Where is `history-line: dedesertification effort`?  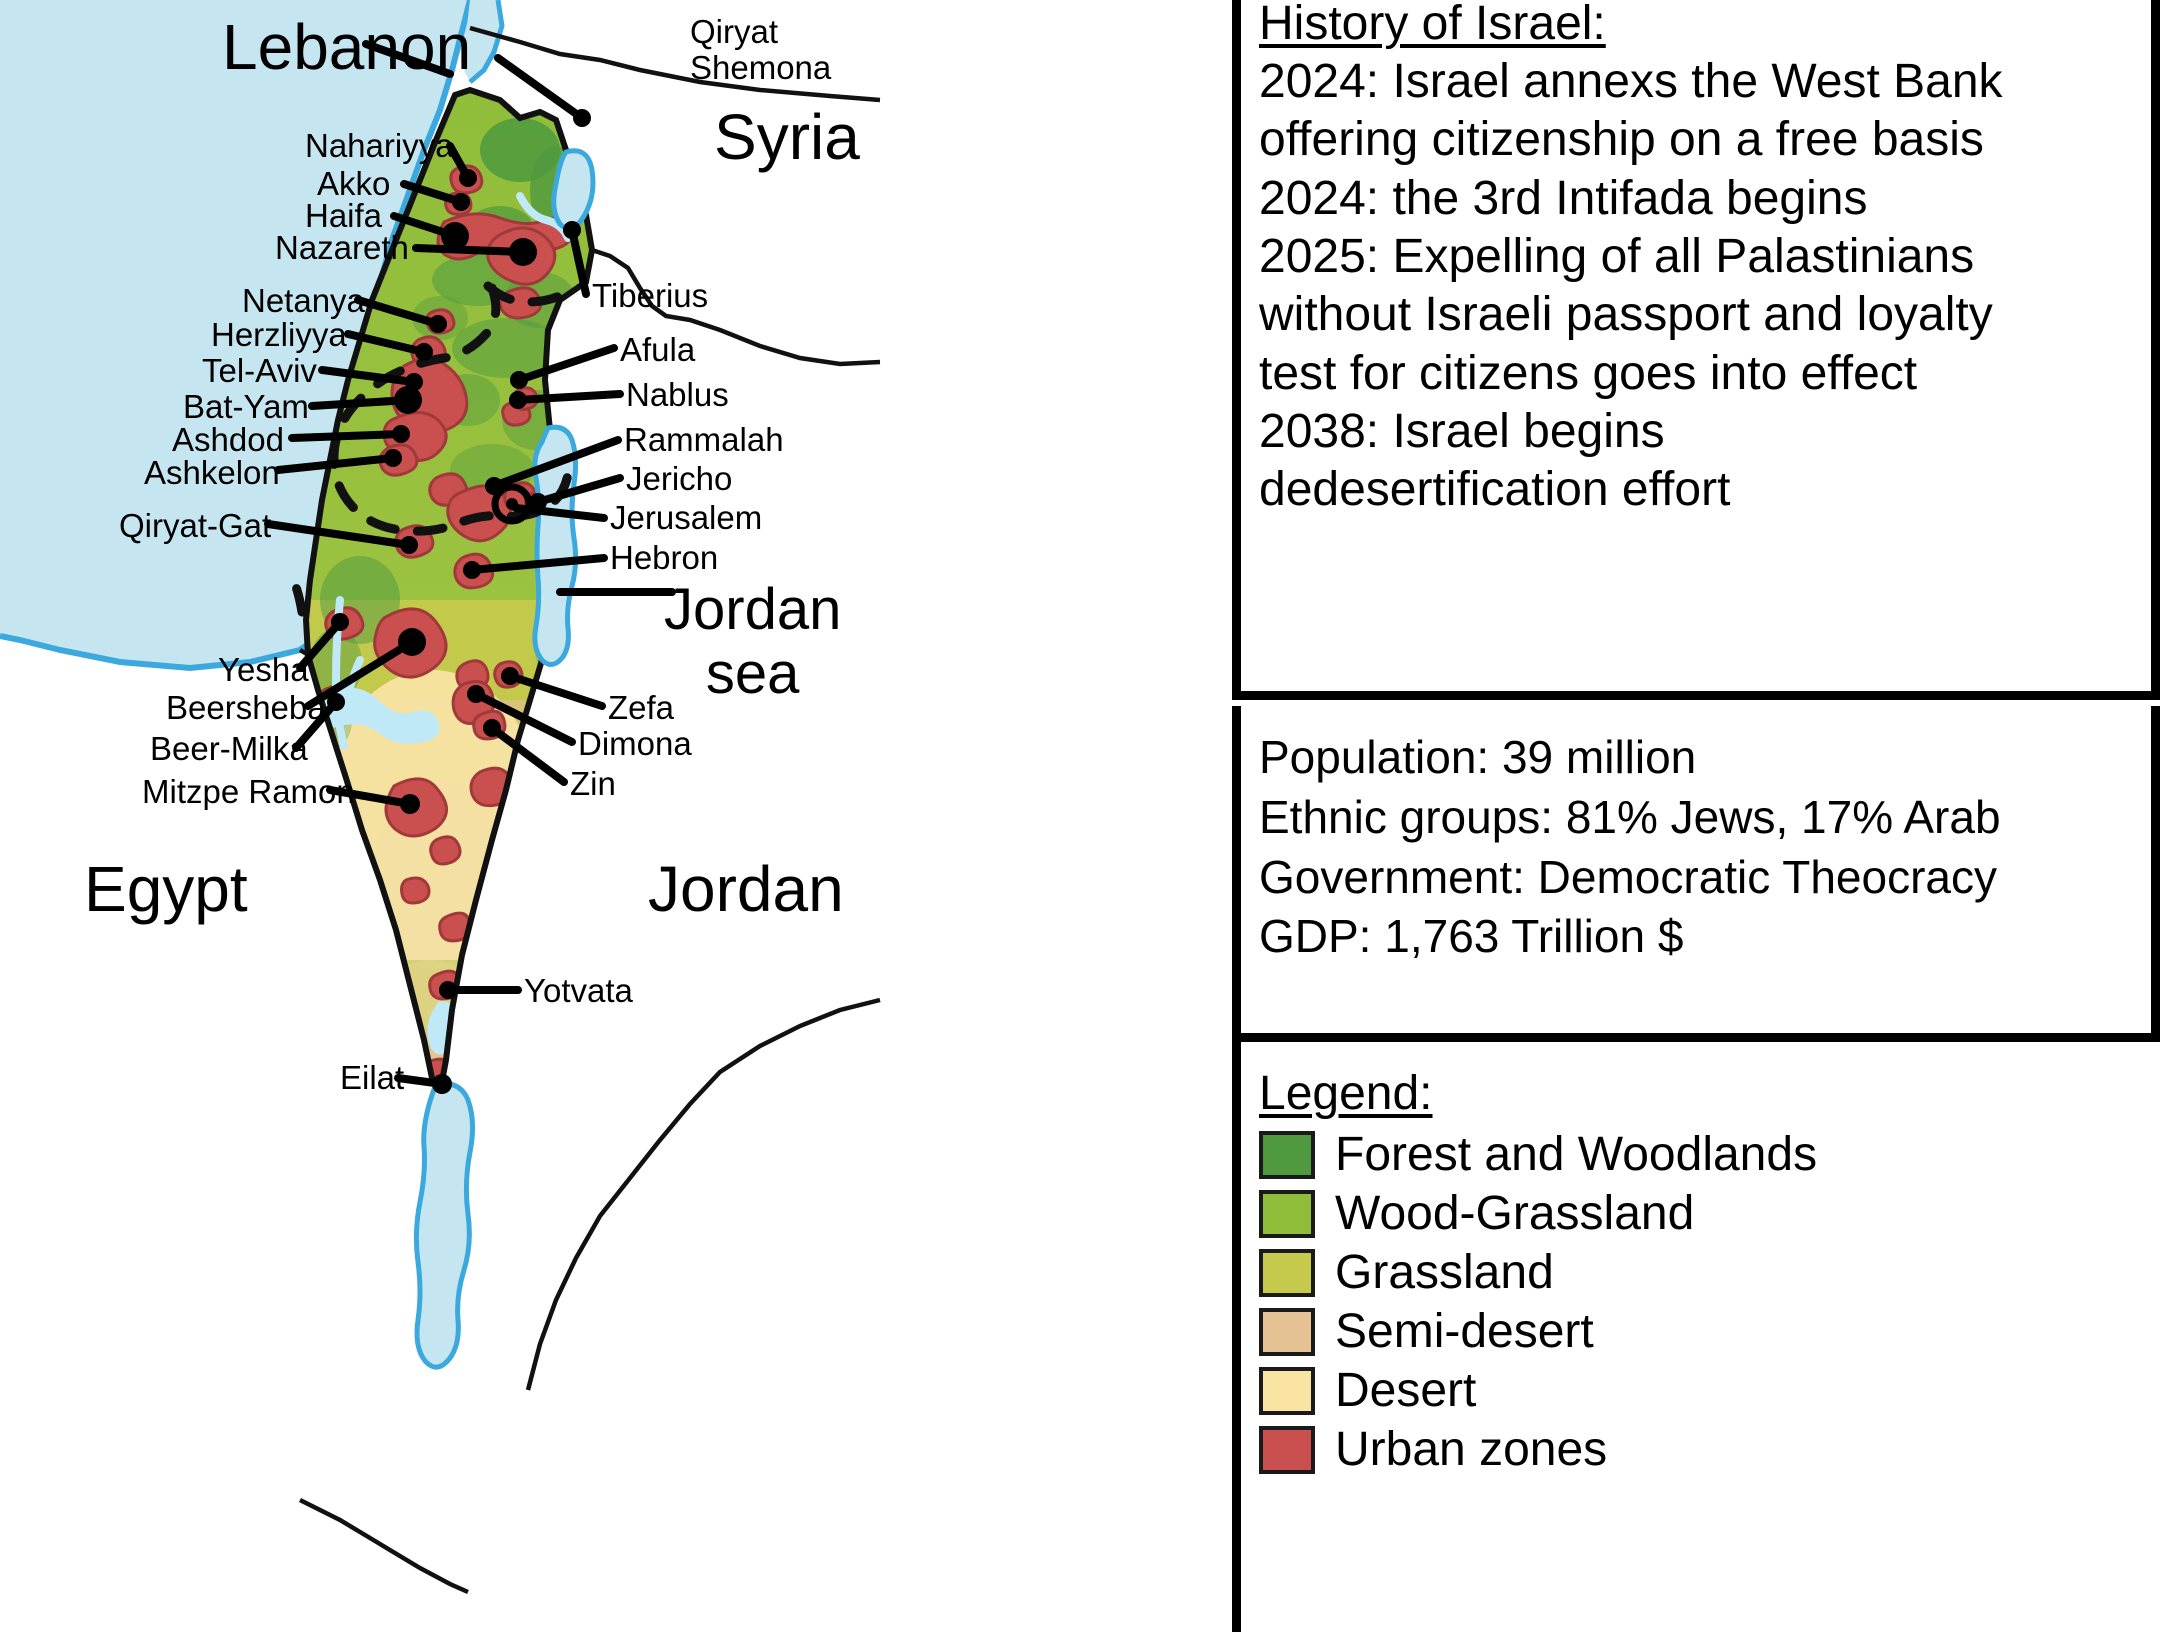 history-line: dedesertification effort is located at coordinates (1495, 490).